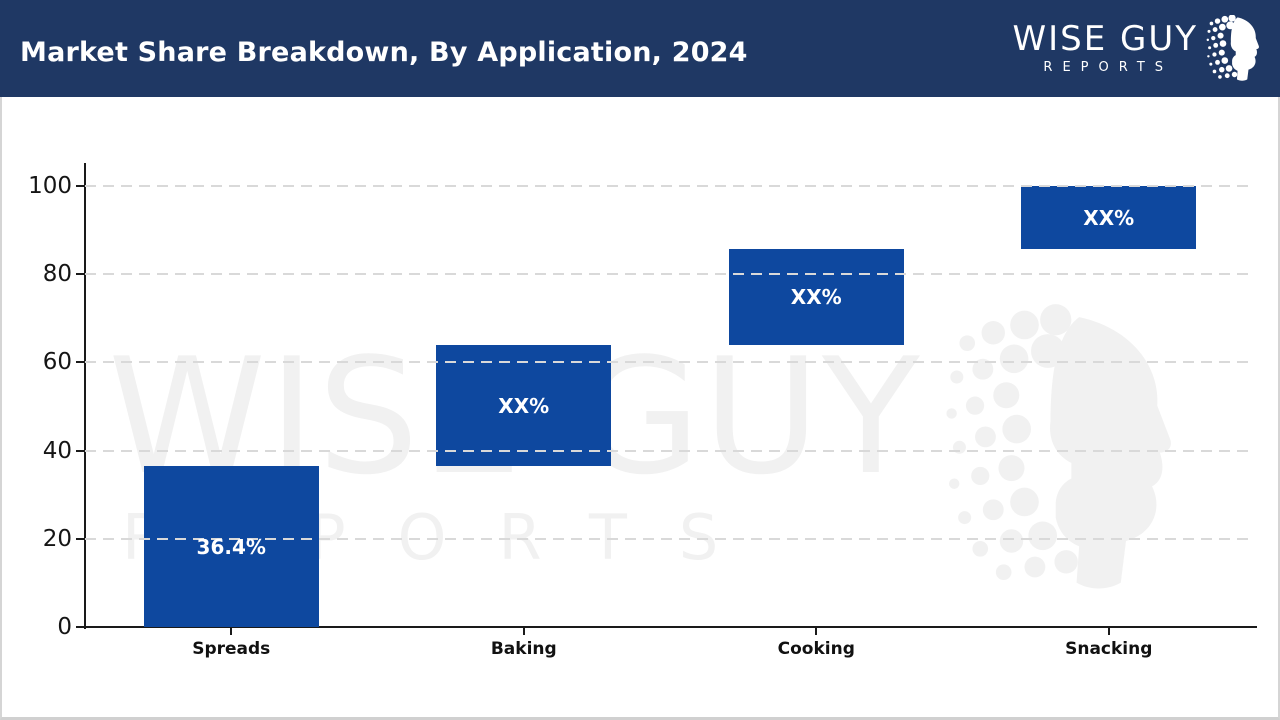 Image resolution: width=1280 pixels, height=720 pixels. What do you see at coordinates (231, 631) in the screenshot?
I see `x-tick-spreads` at bounding box center [231, 631].